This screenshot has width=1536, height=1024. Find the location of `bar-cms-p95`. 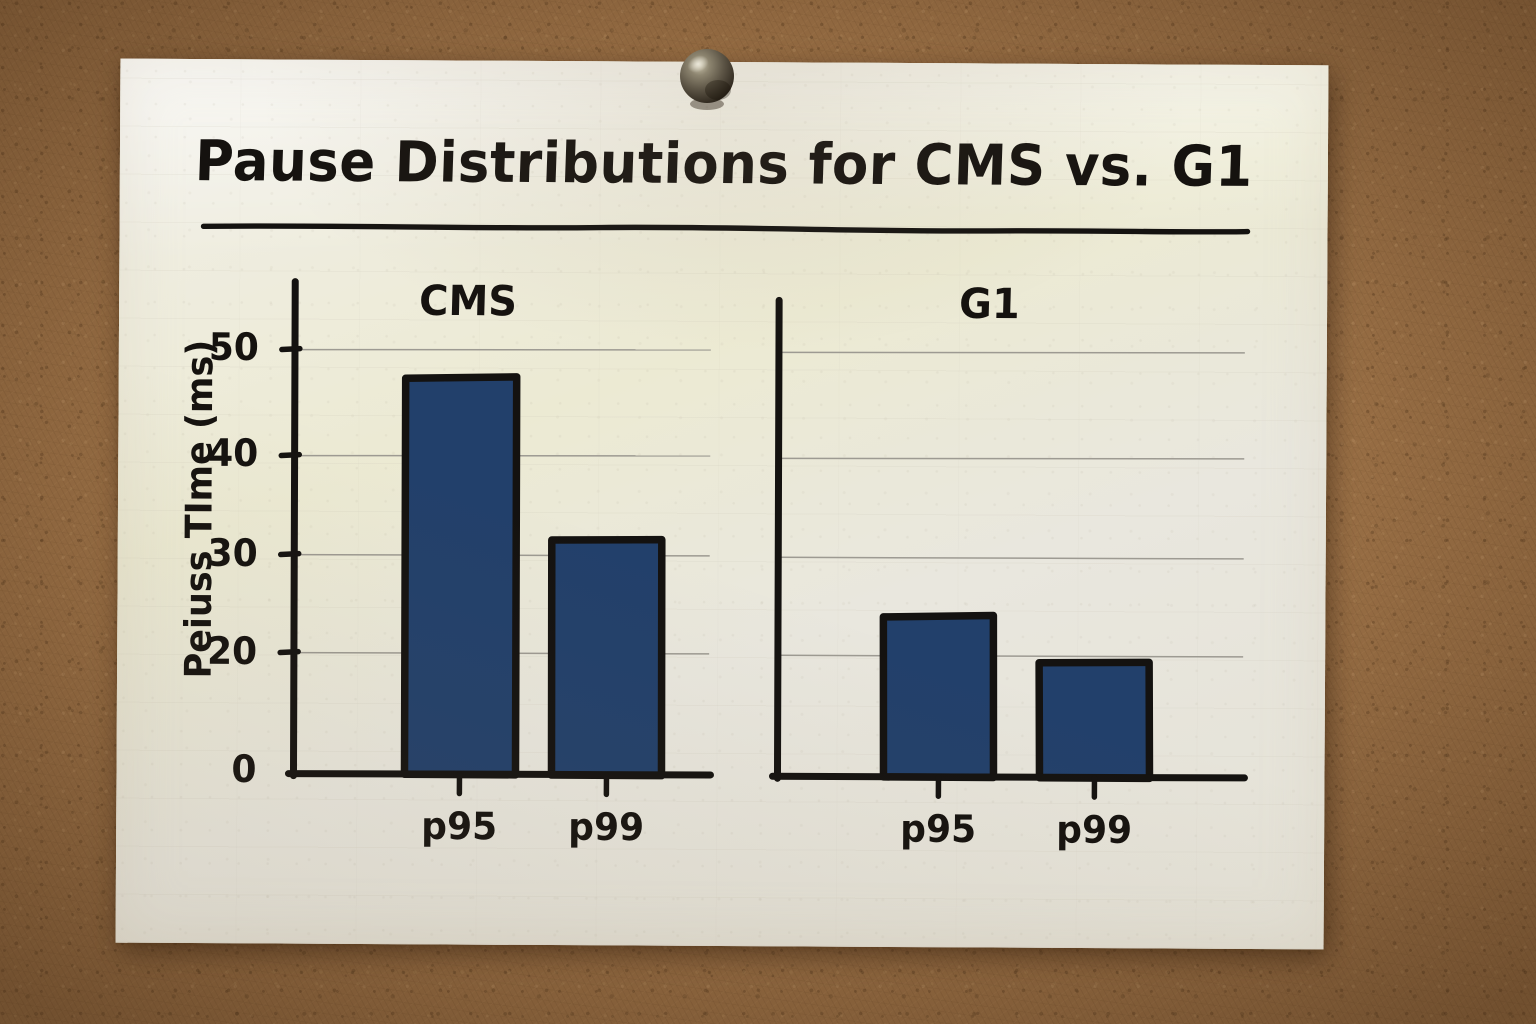

bar-cms-p95 is located at coordinates (460, 576).